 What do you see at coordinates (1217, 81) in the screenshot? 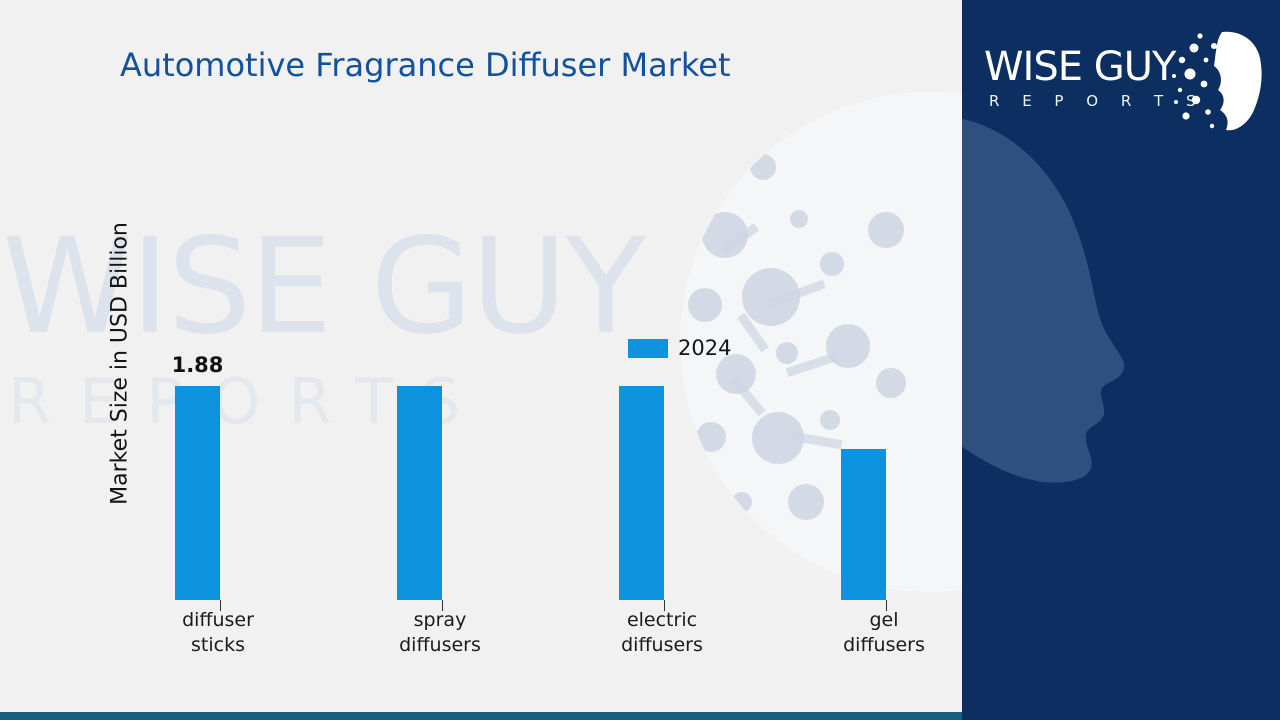
I see `logo-dot-head-icon` at bounding box center [1217, 81].